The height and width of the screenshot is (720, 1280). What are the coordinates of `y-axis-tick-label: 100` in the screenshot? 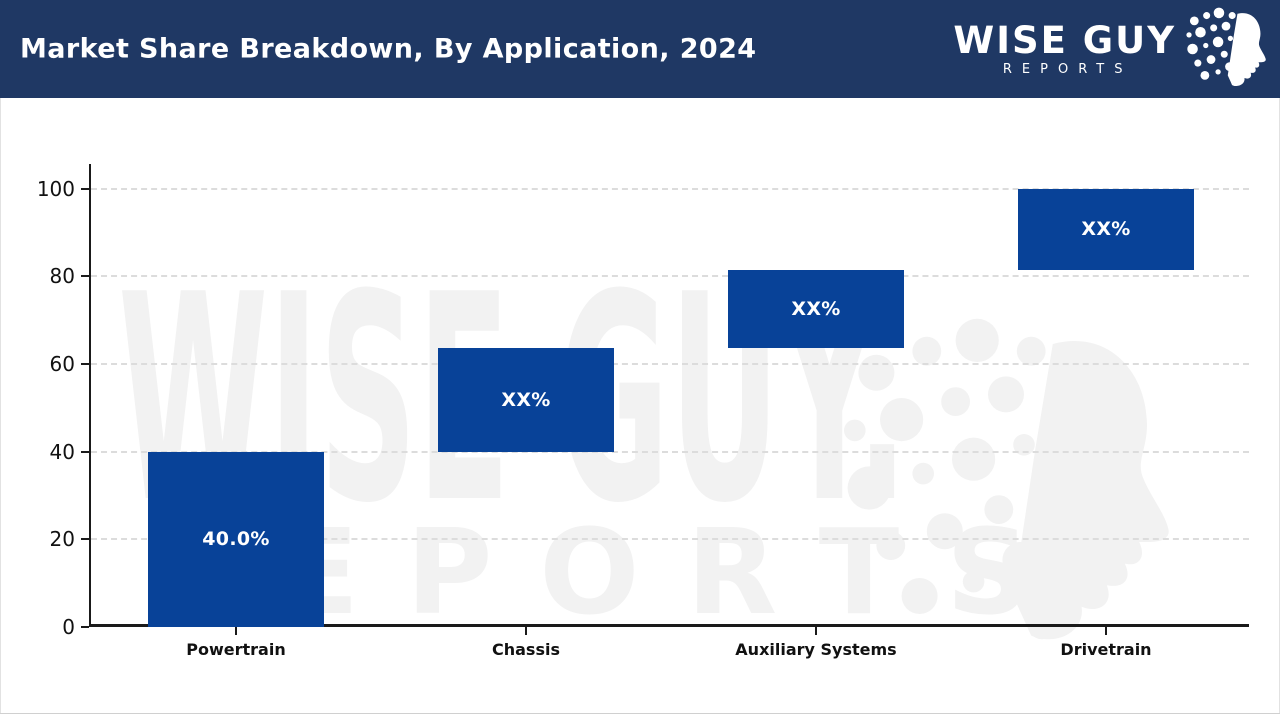 It's located at (55, 188).